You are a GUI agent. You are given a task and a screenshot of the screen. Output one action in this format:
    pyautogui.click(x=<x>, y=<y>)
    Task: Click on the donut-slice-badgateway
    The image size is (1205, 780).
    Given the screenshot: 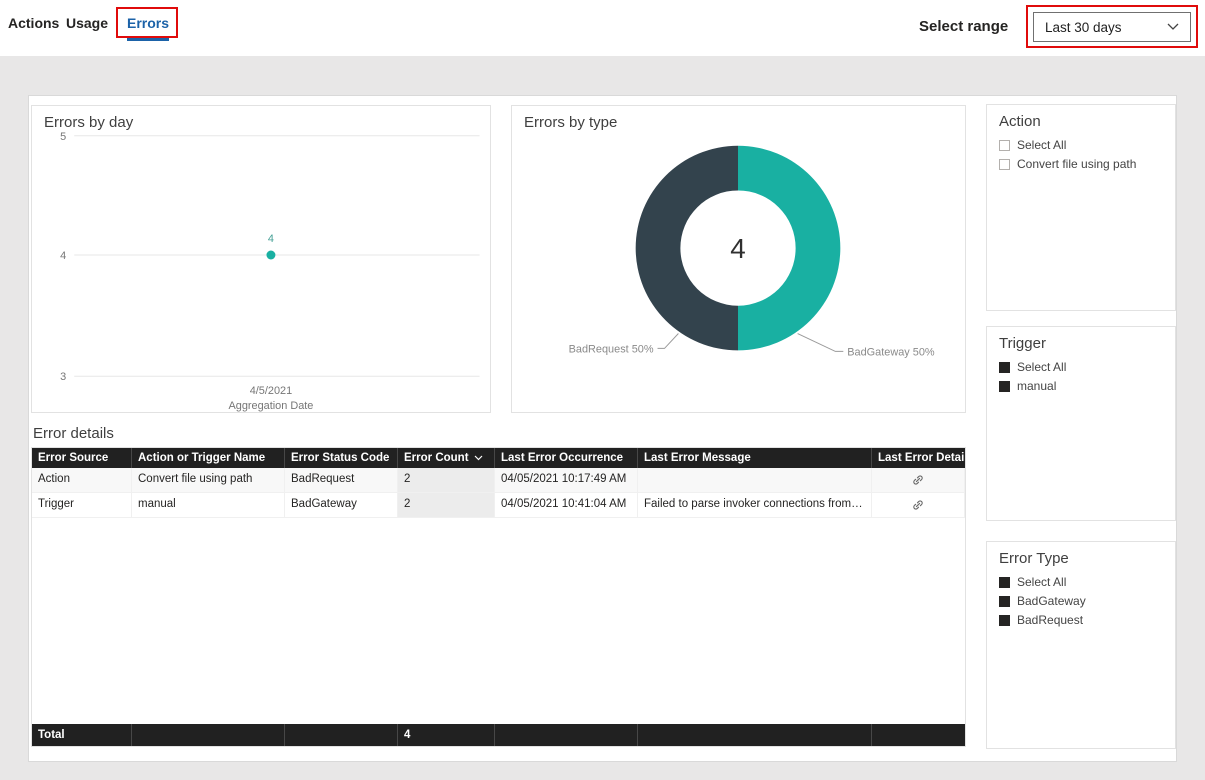 What is the action you would take?
    pyautogui.click(x=789, y=248)
    